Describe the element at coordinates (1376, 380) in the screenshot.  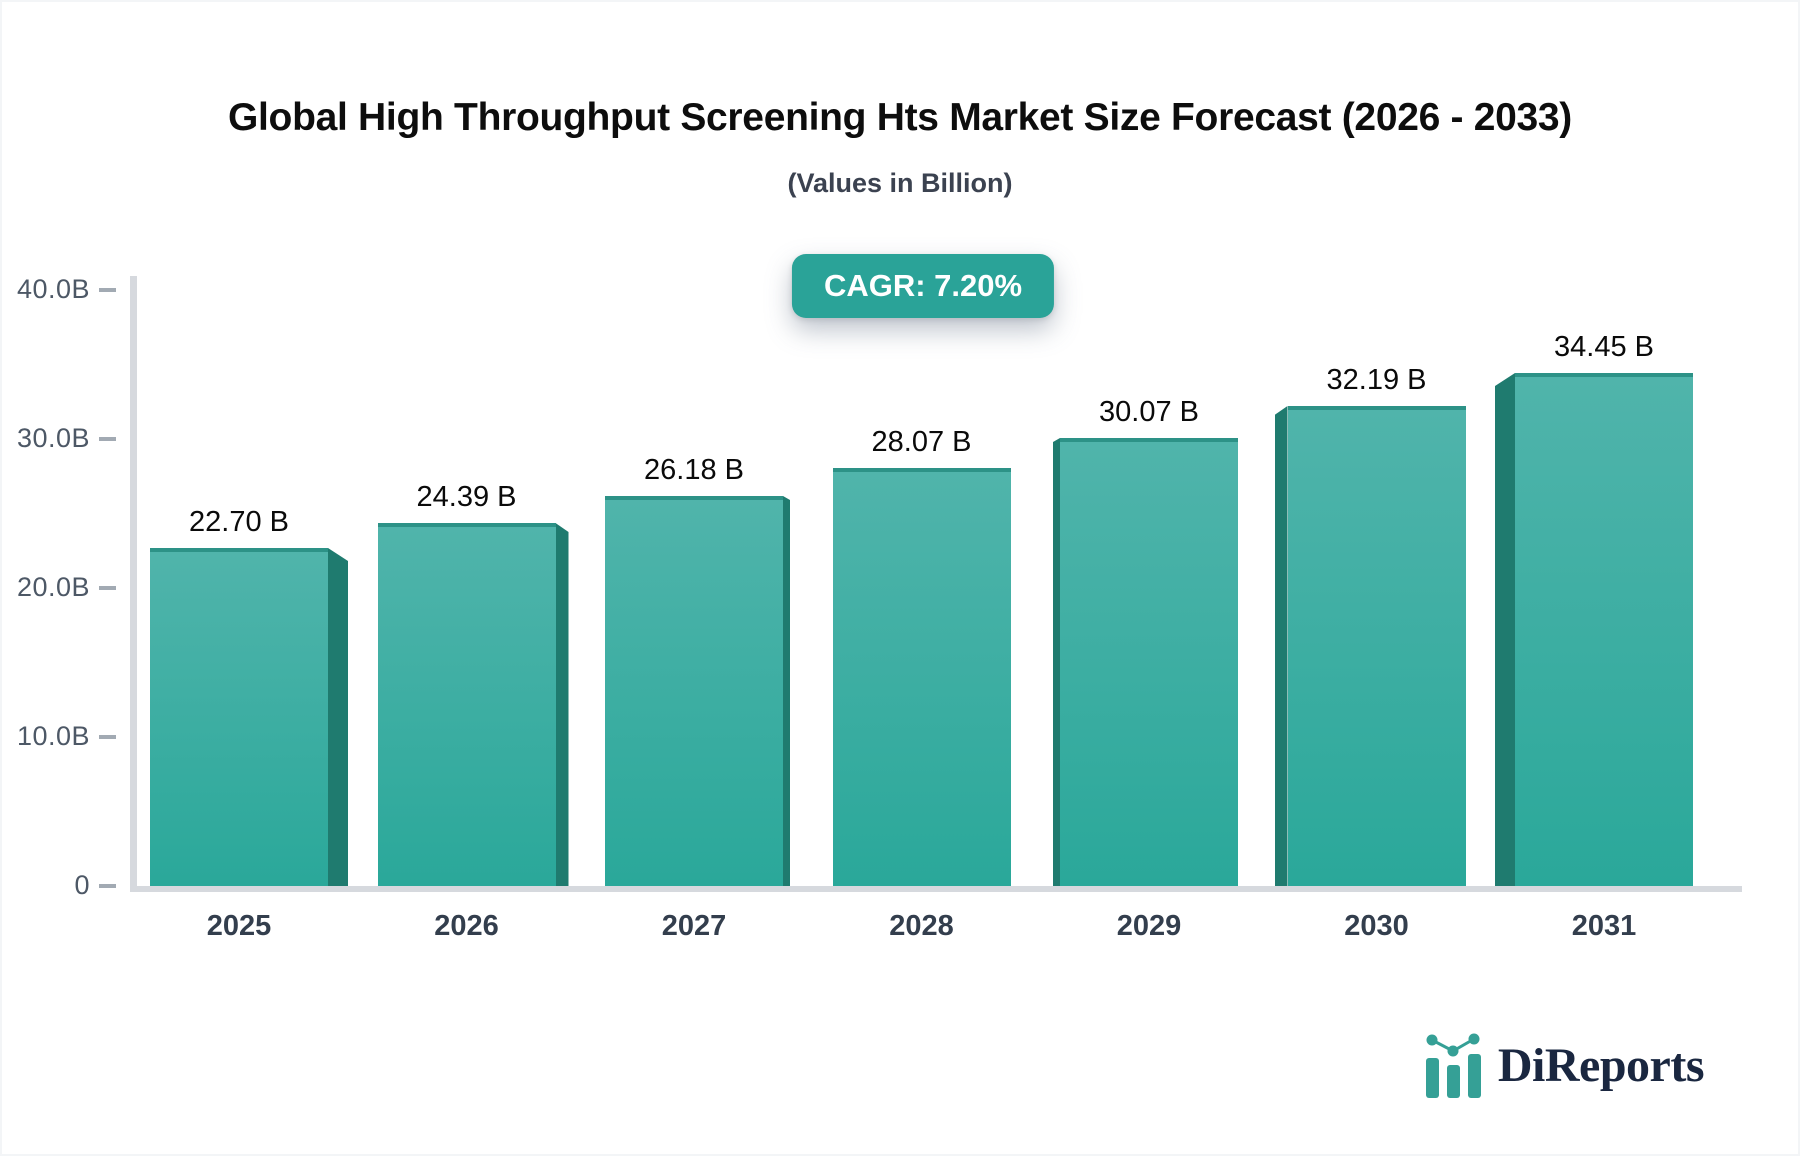
I see `bar-value-label: 32.19 B` at that location.